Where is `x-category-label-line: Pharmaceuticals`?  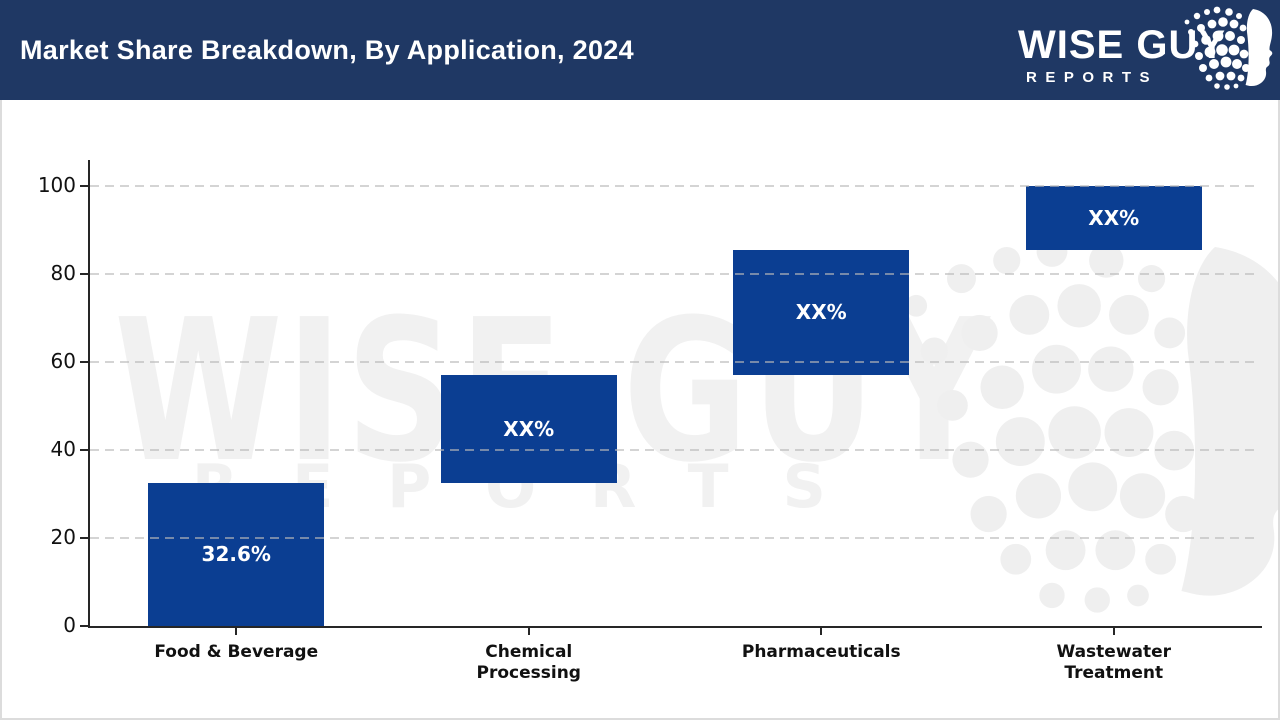 x-category-label-line: Pharmaceuticals is located at coordinates (821, 652).